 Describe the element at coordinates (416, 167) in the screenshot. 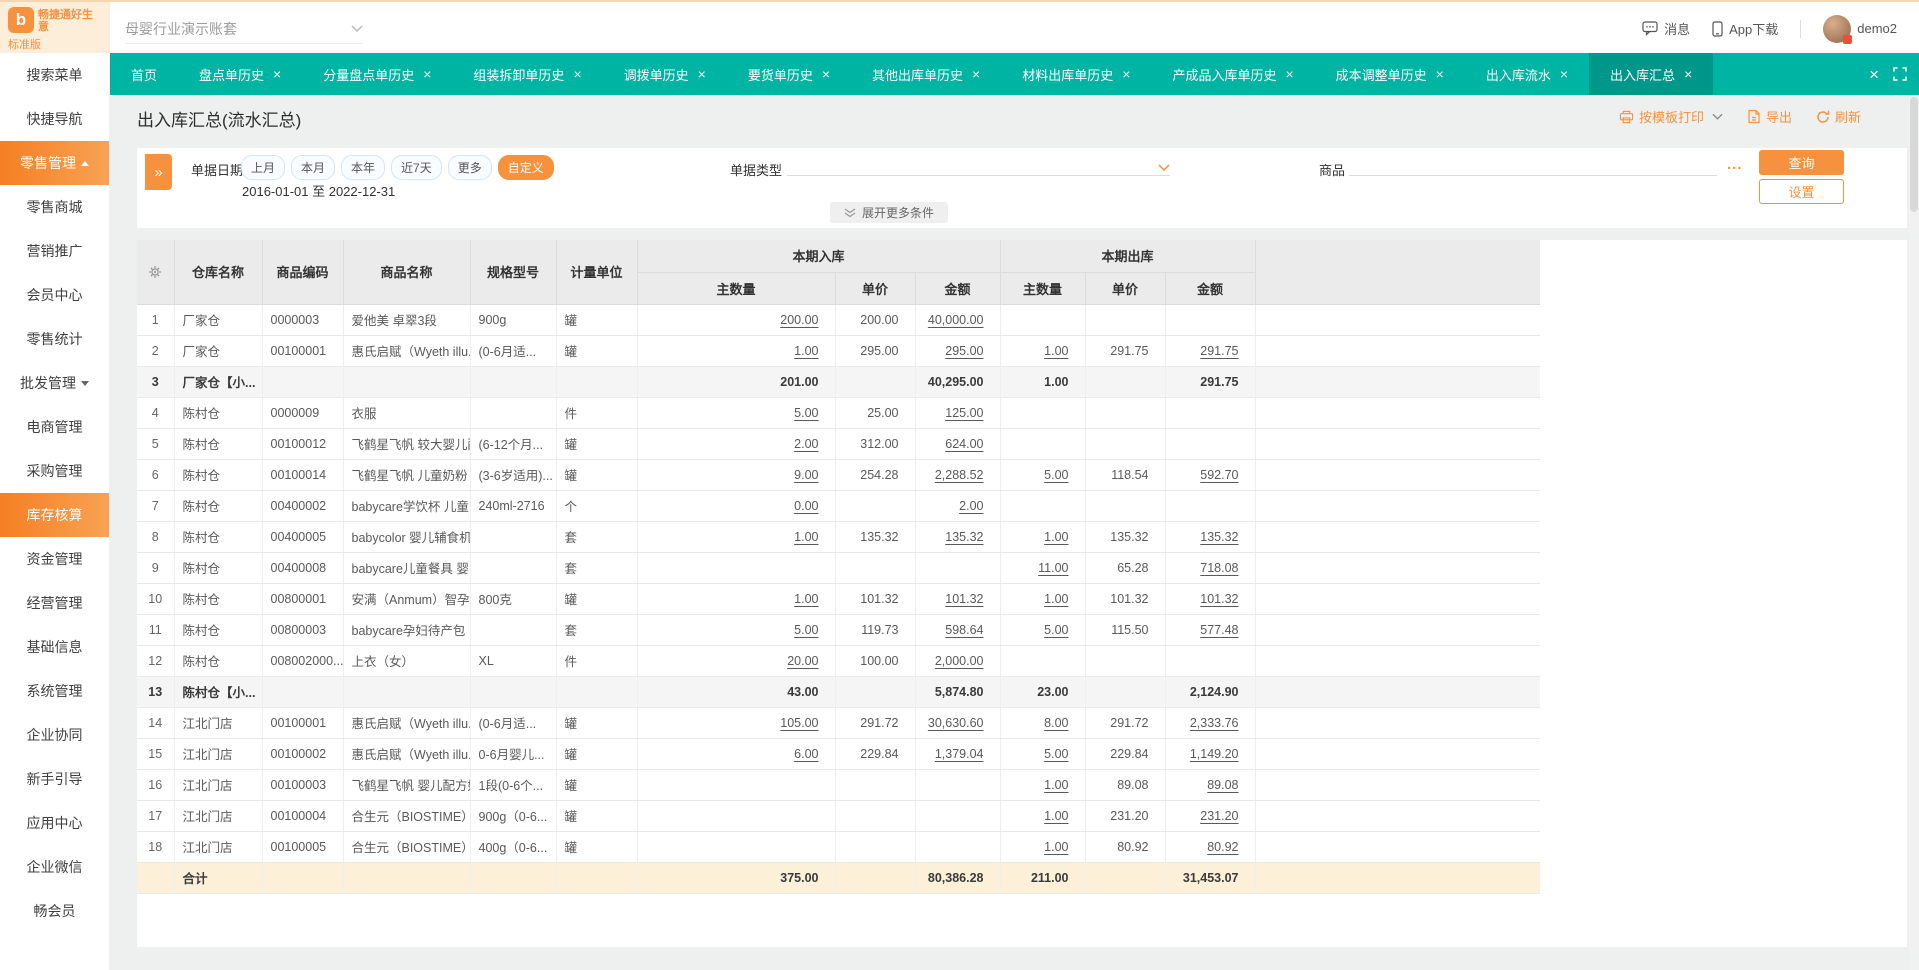

I see `date-option-3: 近7天` at that location.